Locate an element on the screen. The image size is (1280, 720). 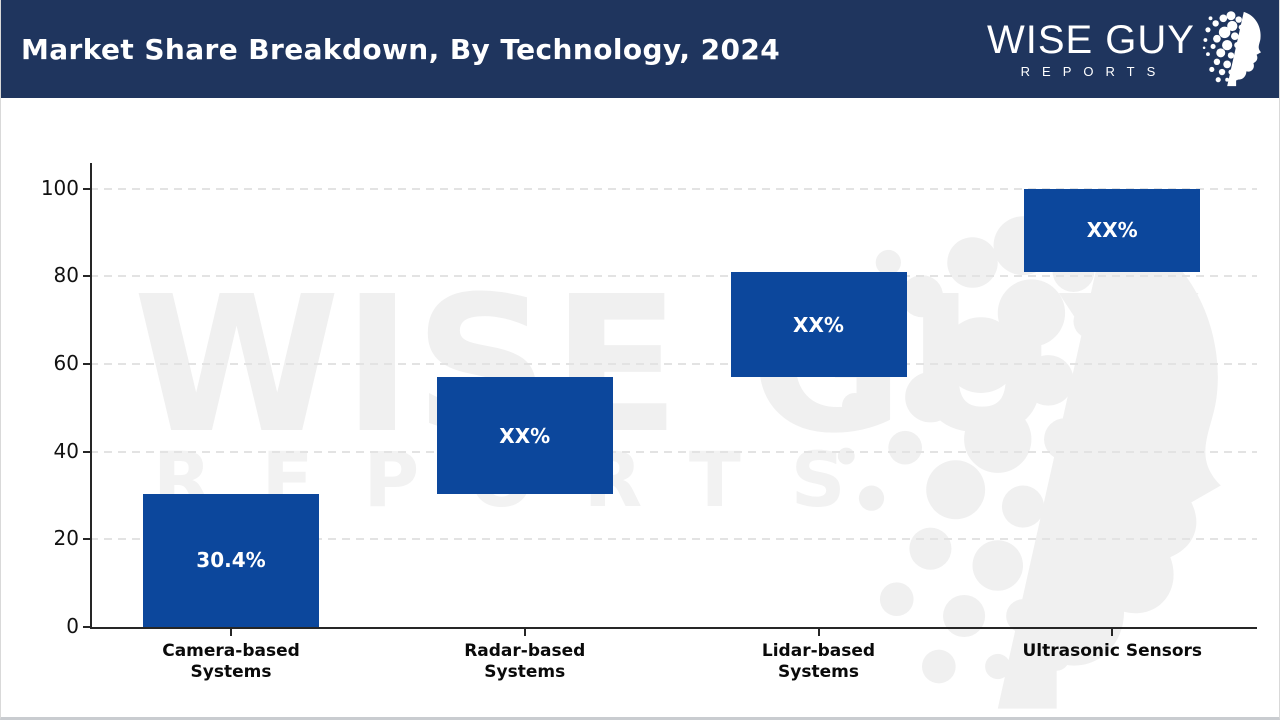
logo-subtext: REPORTS is located at coordinates (1094, 71).